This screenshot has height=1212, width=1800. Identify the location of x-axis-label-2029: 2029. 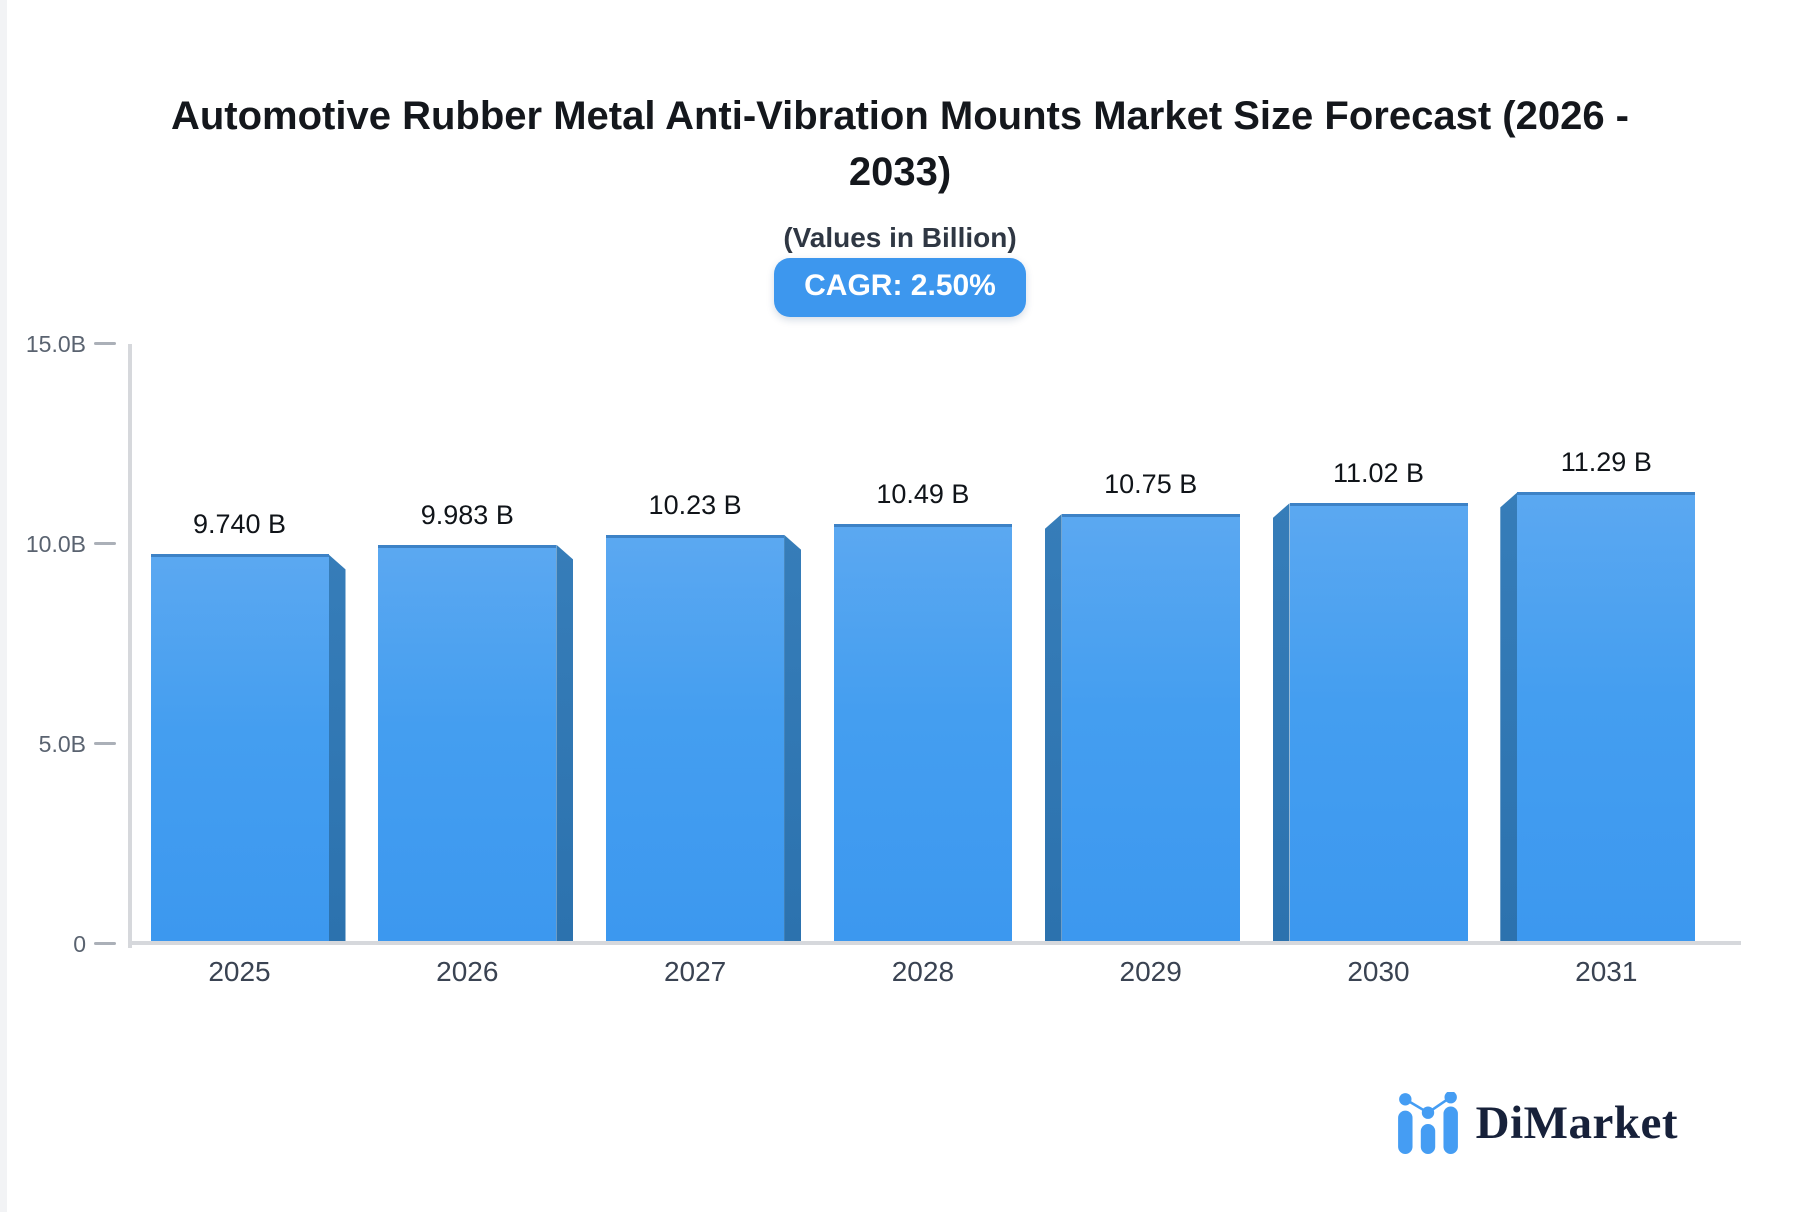
(1150, 971).